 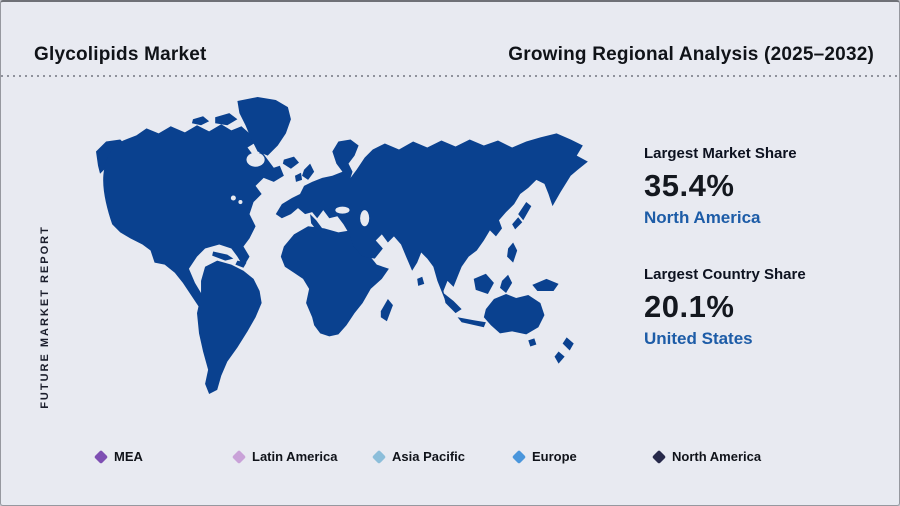 What do you see at coordinates (300, 189) in the screenshot?
I see `water-cutouts` at bounding box center [300, 189].